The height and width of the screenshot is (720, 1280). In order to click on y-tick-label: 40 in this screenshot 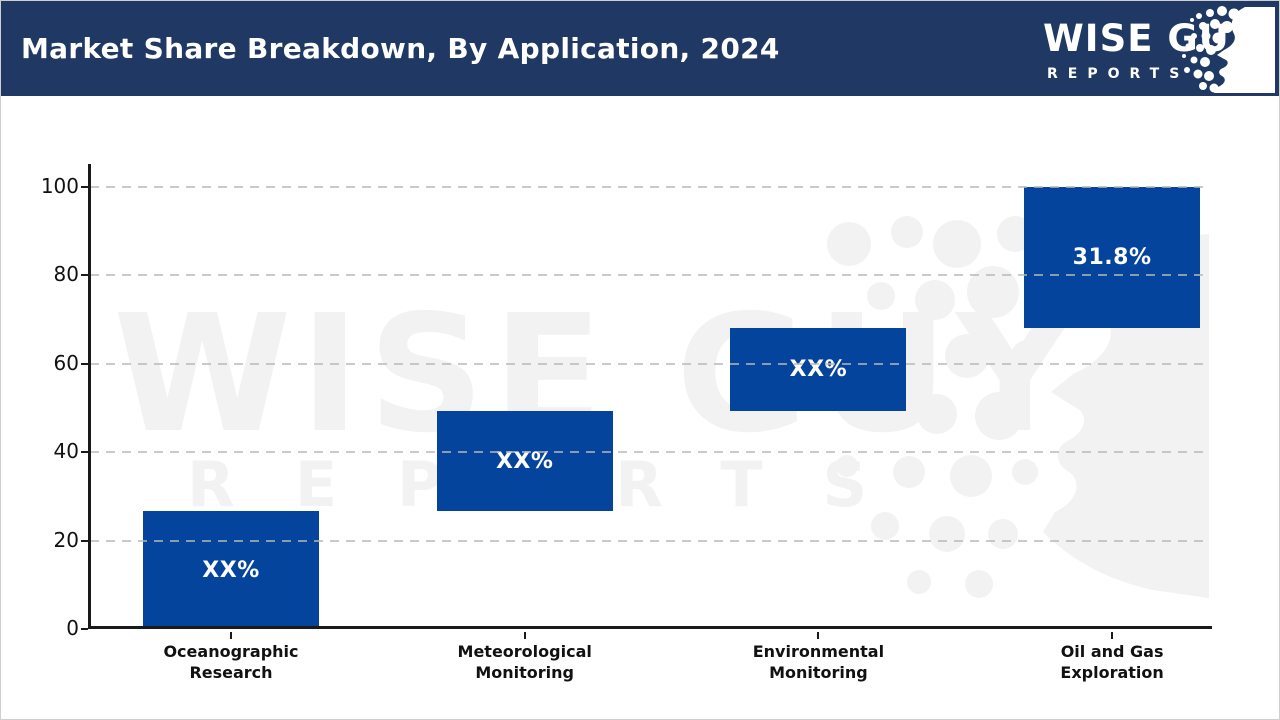, I will do `click(66, 451)`.